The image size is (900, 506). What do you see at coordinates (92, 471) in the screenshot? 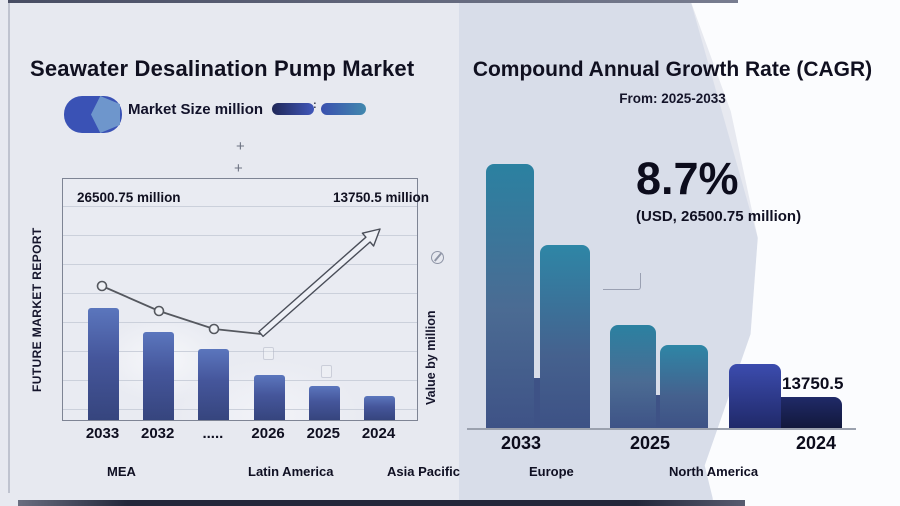
I see `mea-diamond-icon` at bounding box center [92, 471].